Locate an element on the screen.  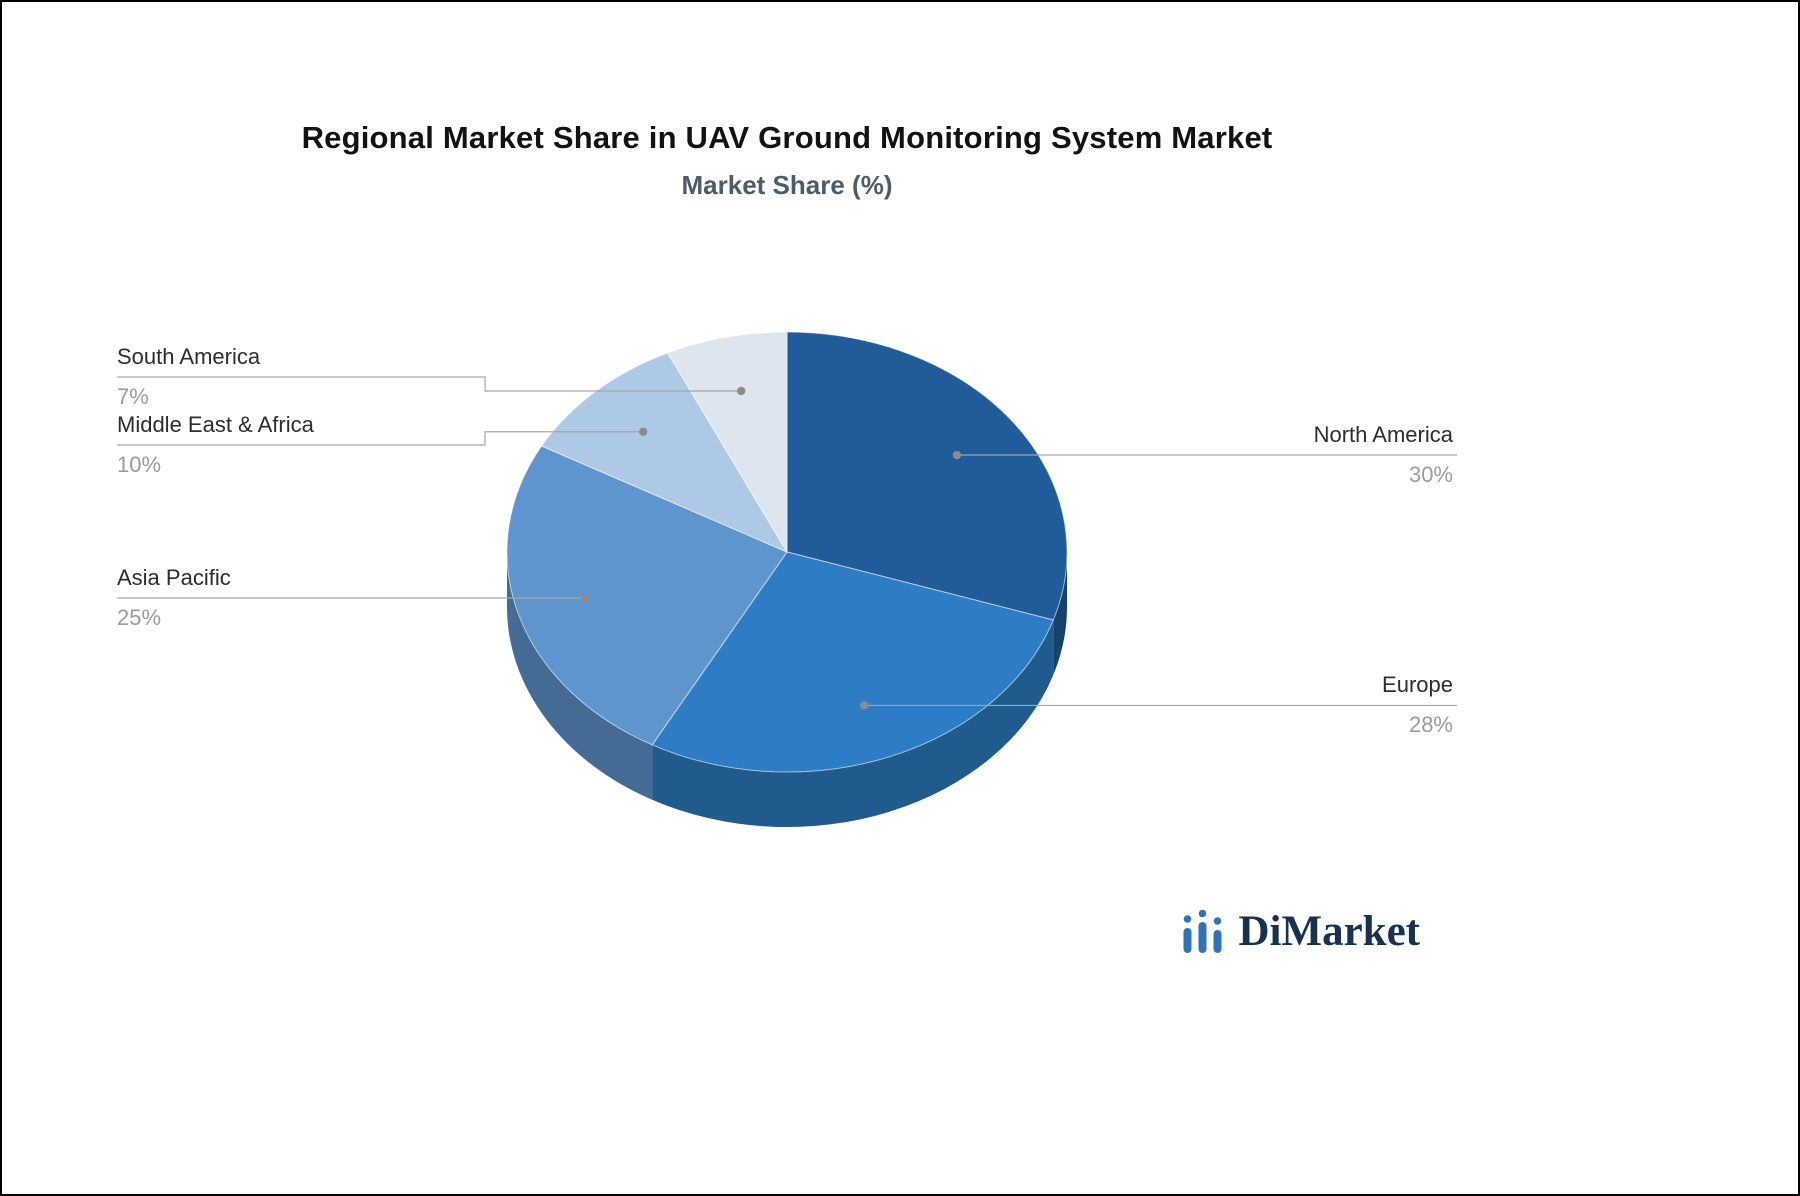
callout-line-middle-east-africa is located at coordinates (380, 438).